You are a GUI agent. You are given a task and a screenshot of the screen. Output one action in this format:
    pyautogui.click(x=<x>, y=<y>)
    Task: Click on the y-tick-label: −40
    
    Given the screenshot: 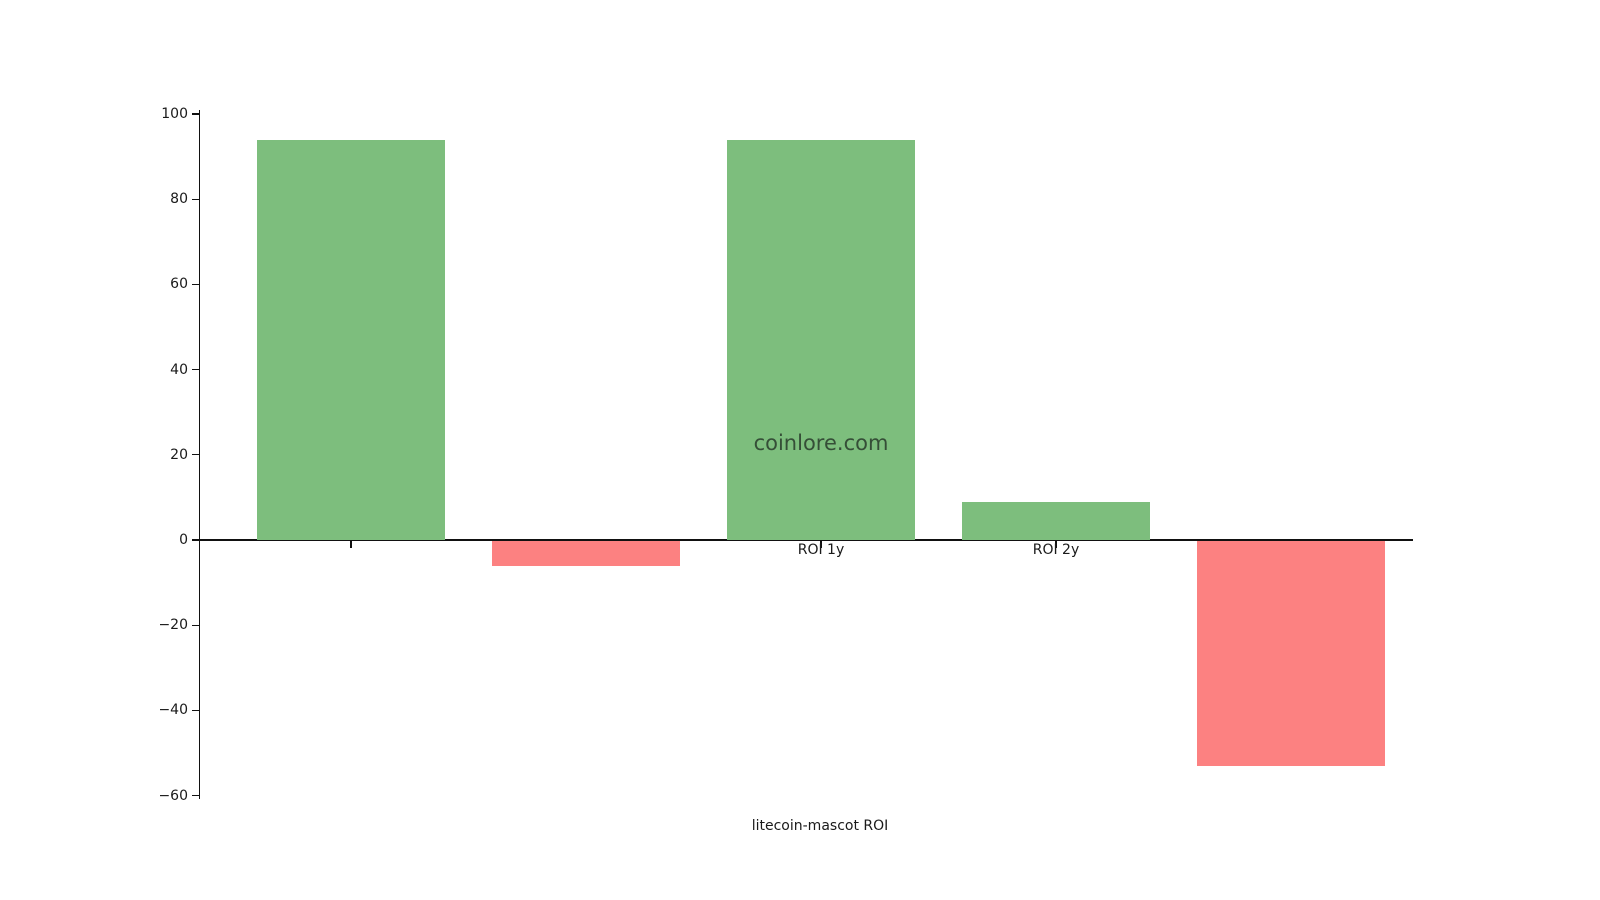 What is the action you would take?
    pyautogui.click(x=173, y=710)
    